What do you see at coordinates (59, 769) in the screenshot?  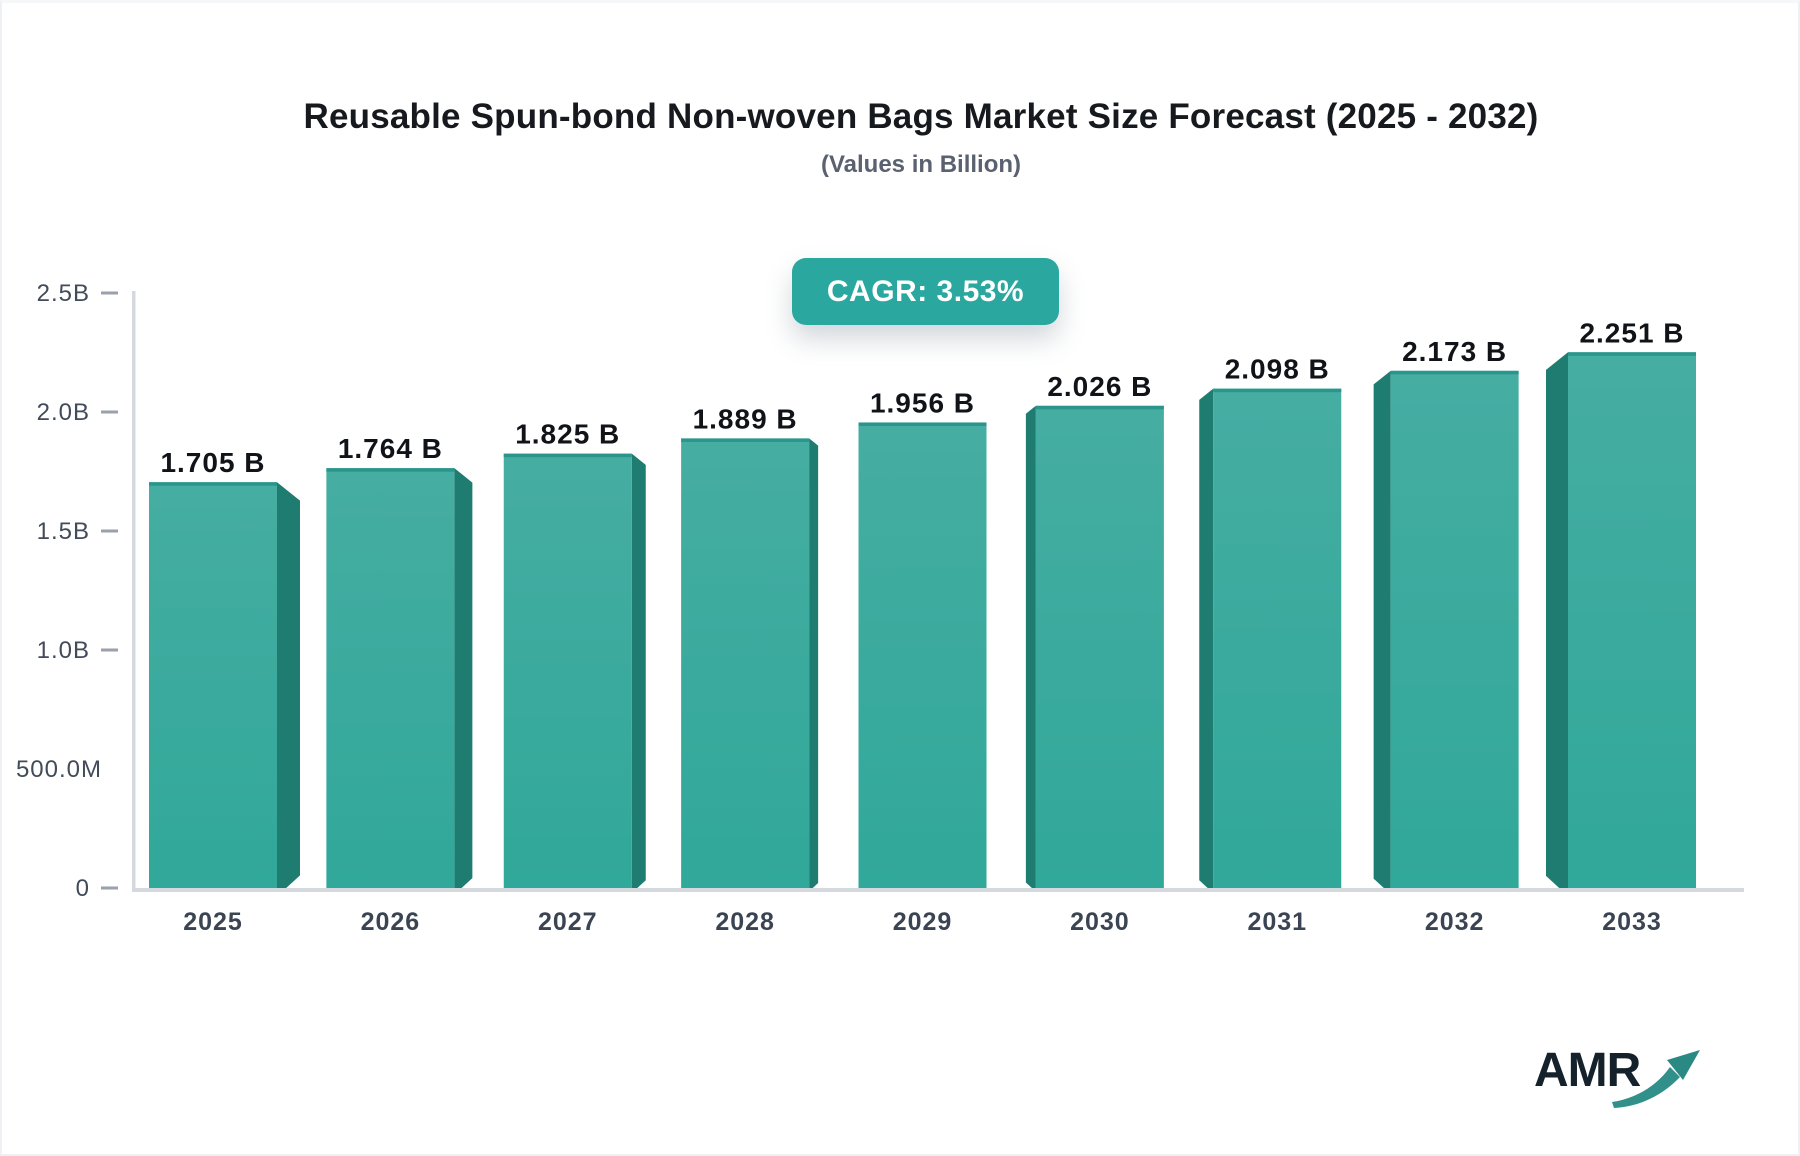 I see `y-axis-label: 500.0M` at bounding box center [59, 769].